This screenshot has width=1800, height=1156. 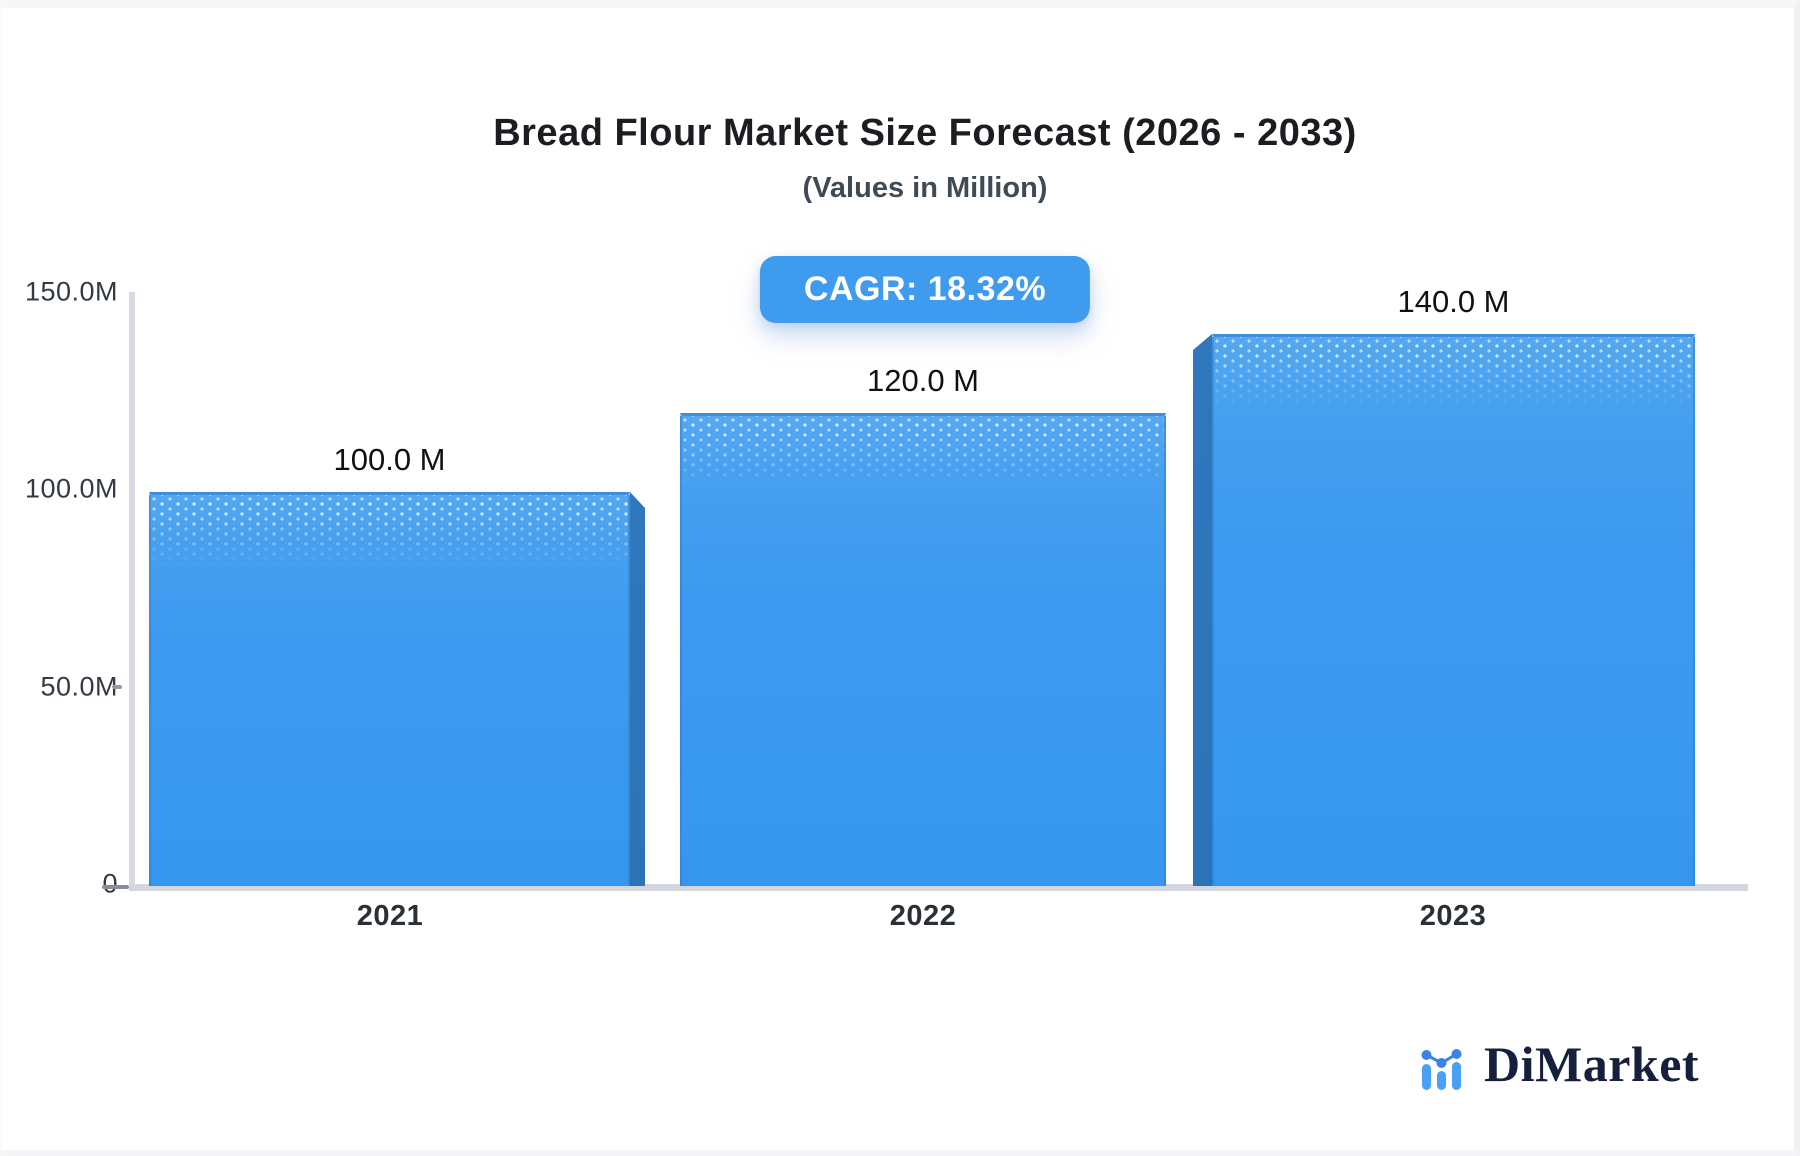 I want to click on bar-chart-icon, so click(x=1441, y=1069).